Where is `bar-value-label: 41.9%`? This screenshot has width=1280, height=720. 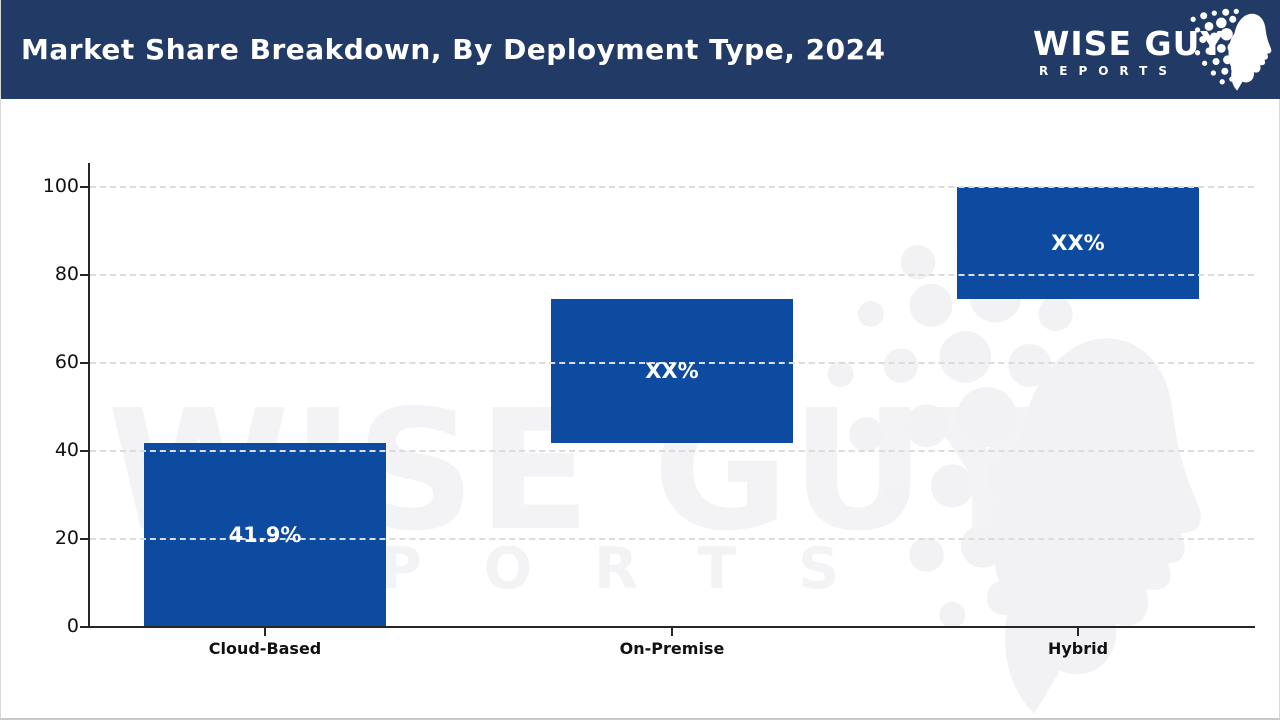 bar-value-label: 41.9% is located at coordinates (265, 534).